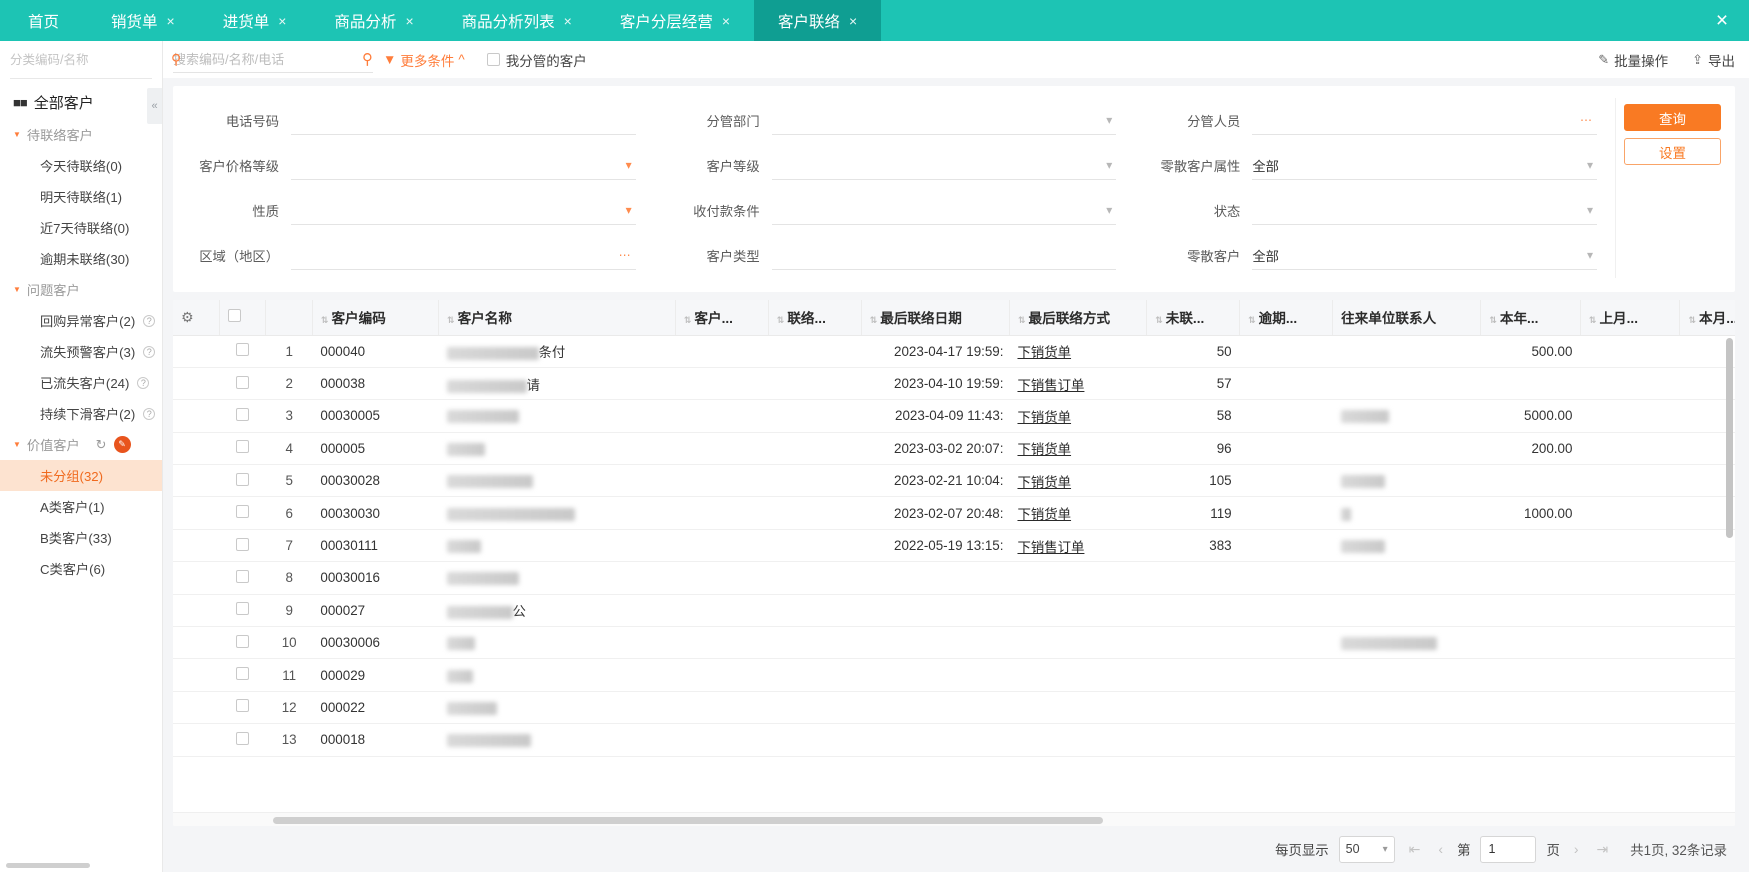 This screenshot has height=872, width=1749. What do you see at coordinates (1441, 849) in the screenshot?
I see `prev-page-button: ‹` at bounding box center [1441, 849].